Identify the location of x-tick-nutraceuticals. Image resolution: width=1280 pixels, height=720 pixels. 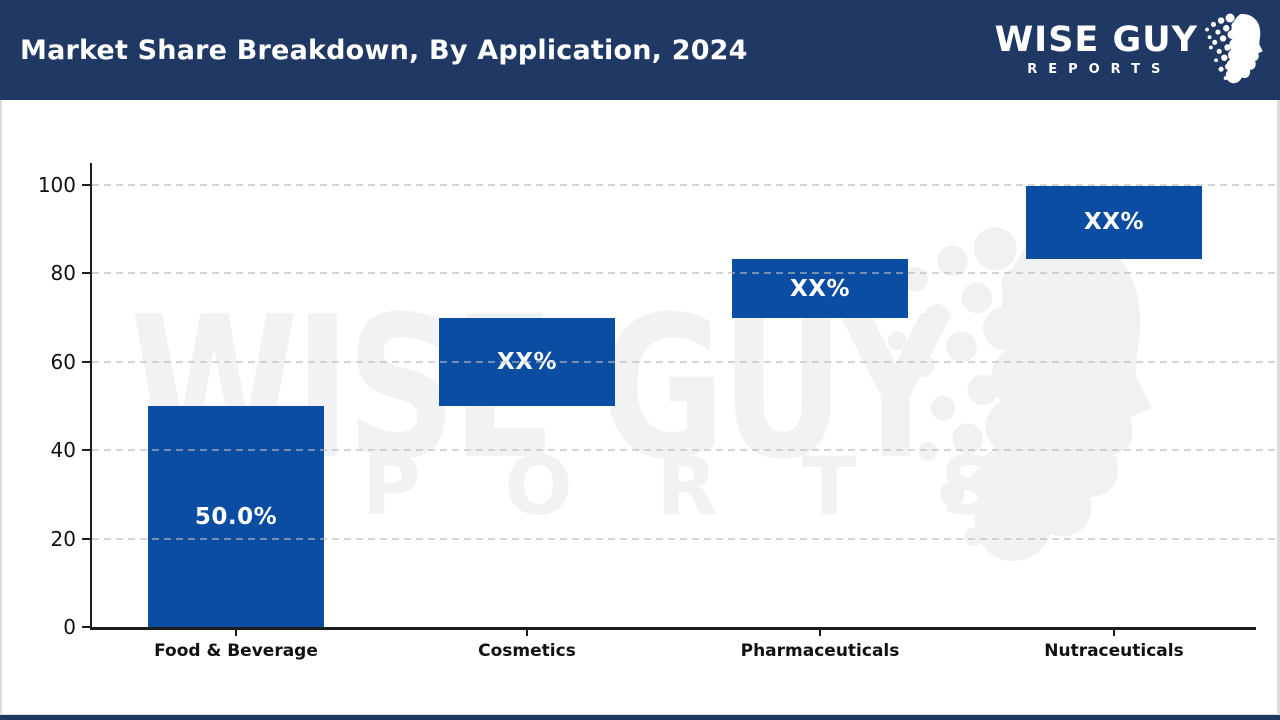
(1114, 633).